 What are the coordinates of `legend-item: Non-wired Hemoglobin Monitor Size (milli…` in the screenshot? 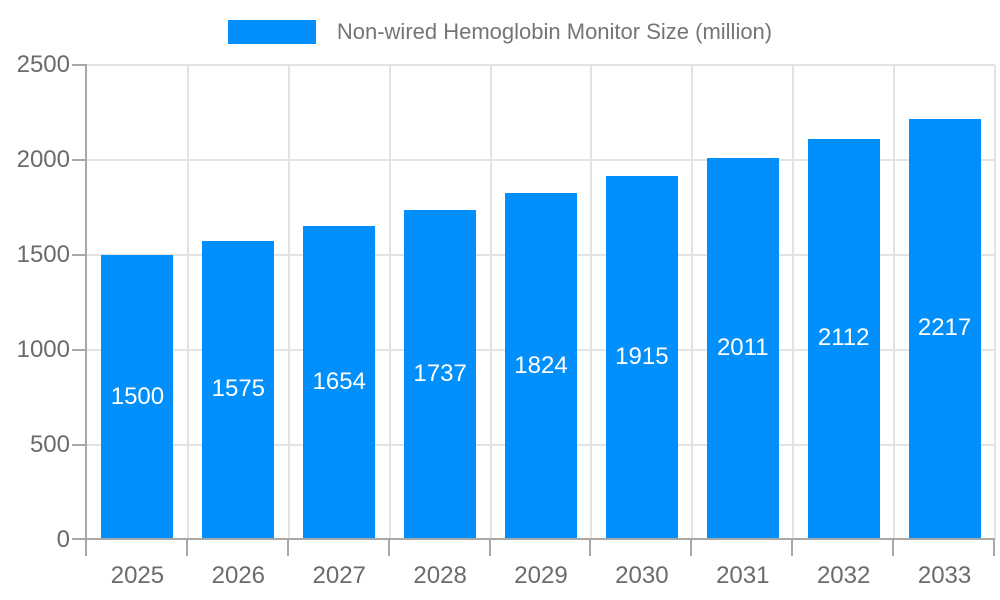 It's located at (500, 32).